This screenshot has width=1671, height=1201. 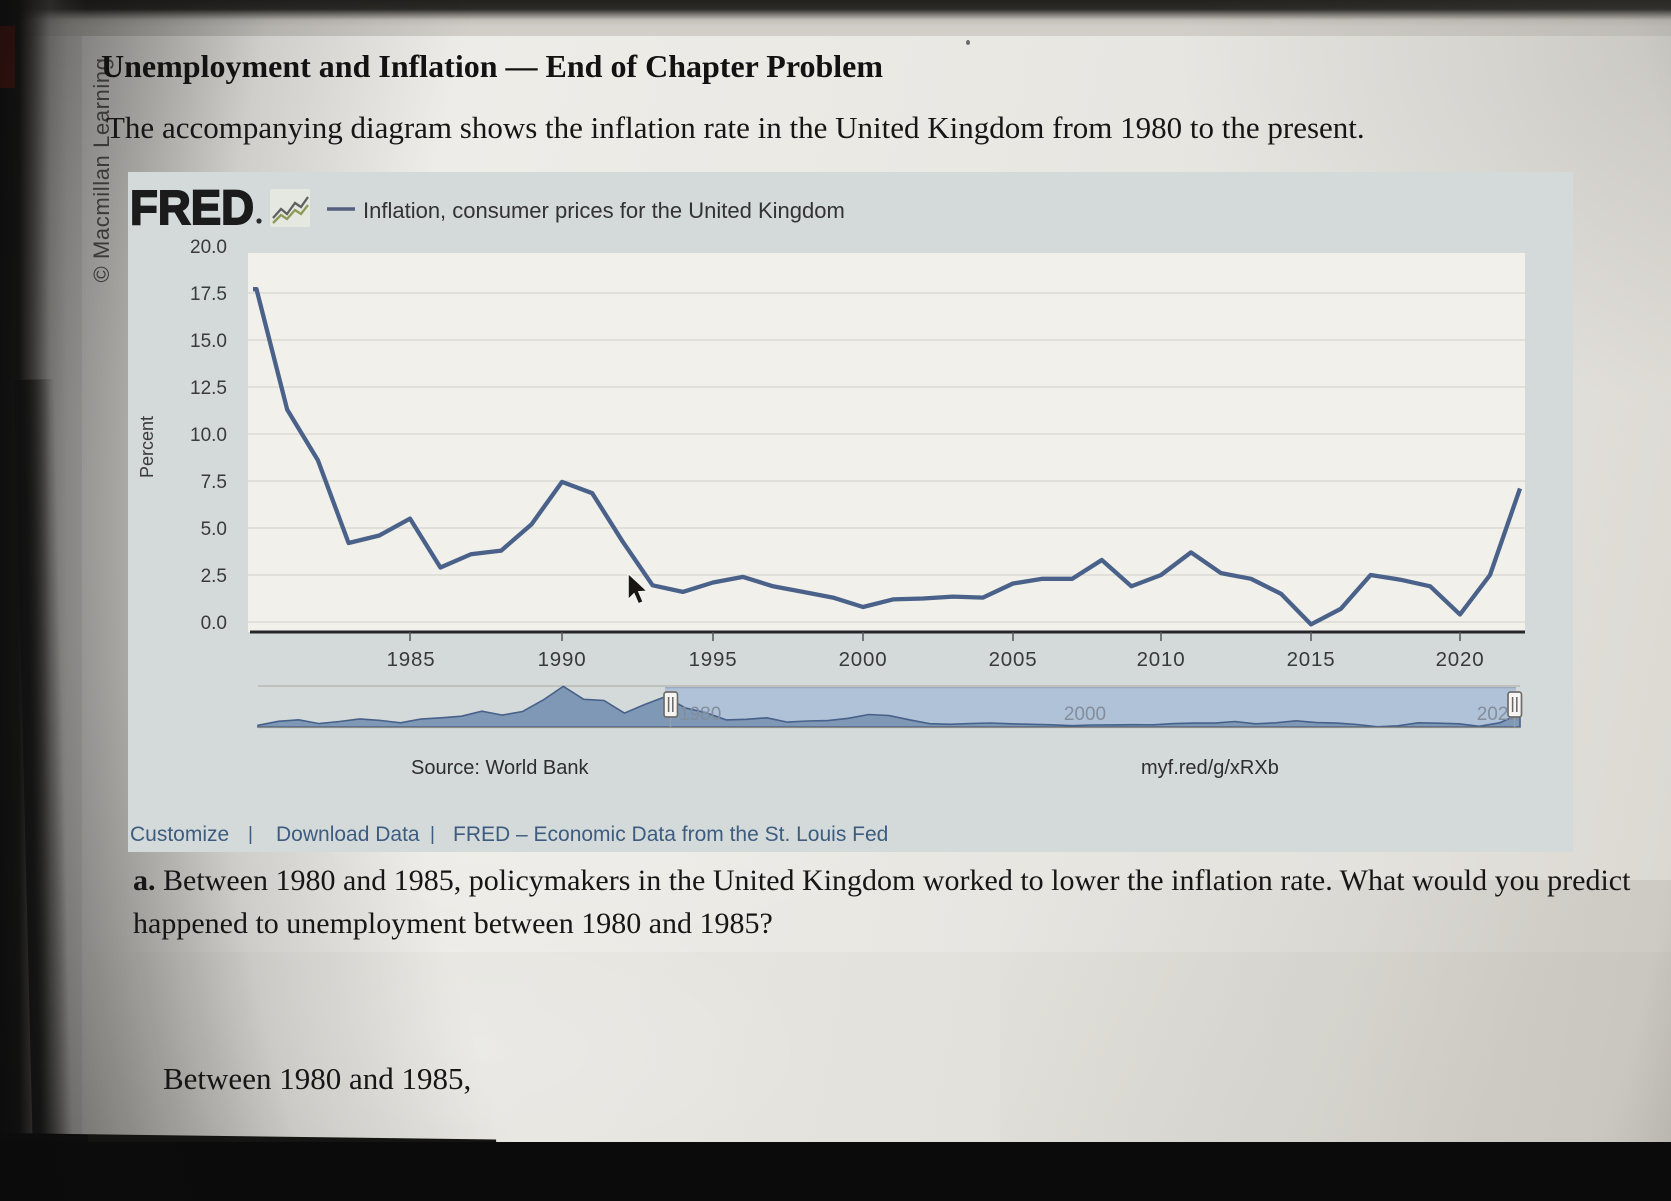 What do you see at coordinates (179, 834) in the screenshot?
I see `svg-text: Customize` at bounding box center [179, 834].